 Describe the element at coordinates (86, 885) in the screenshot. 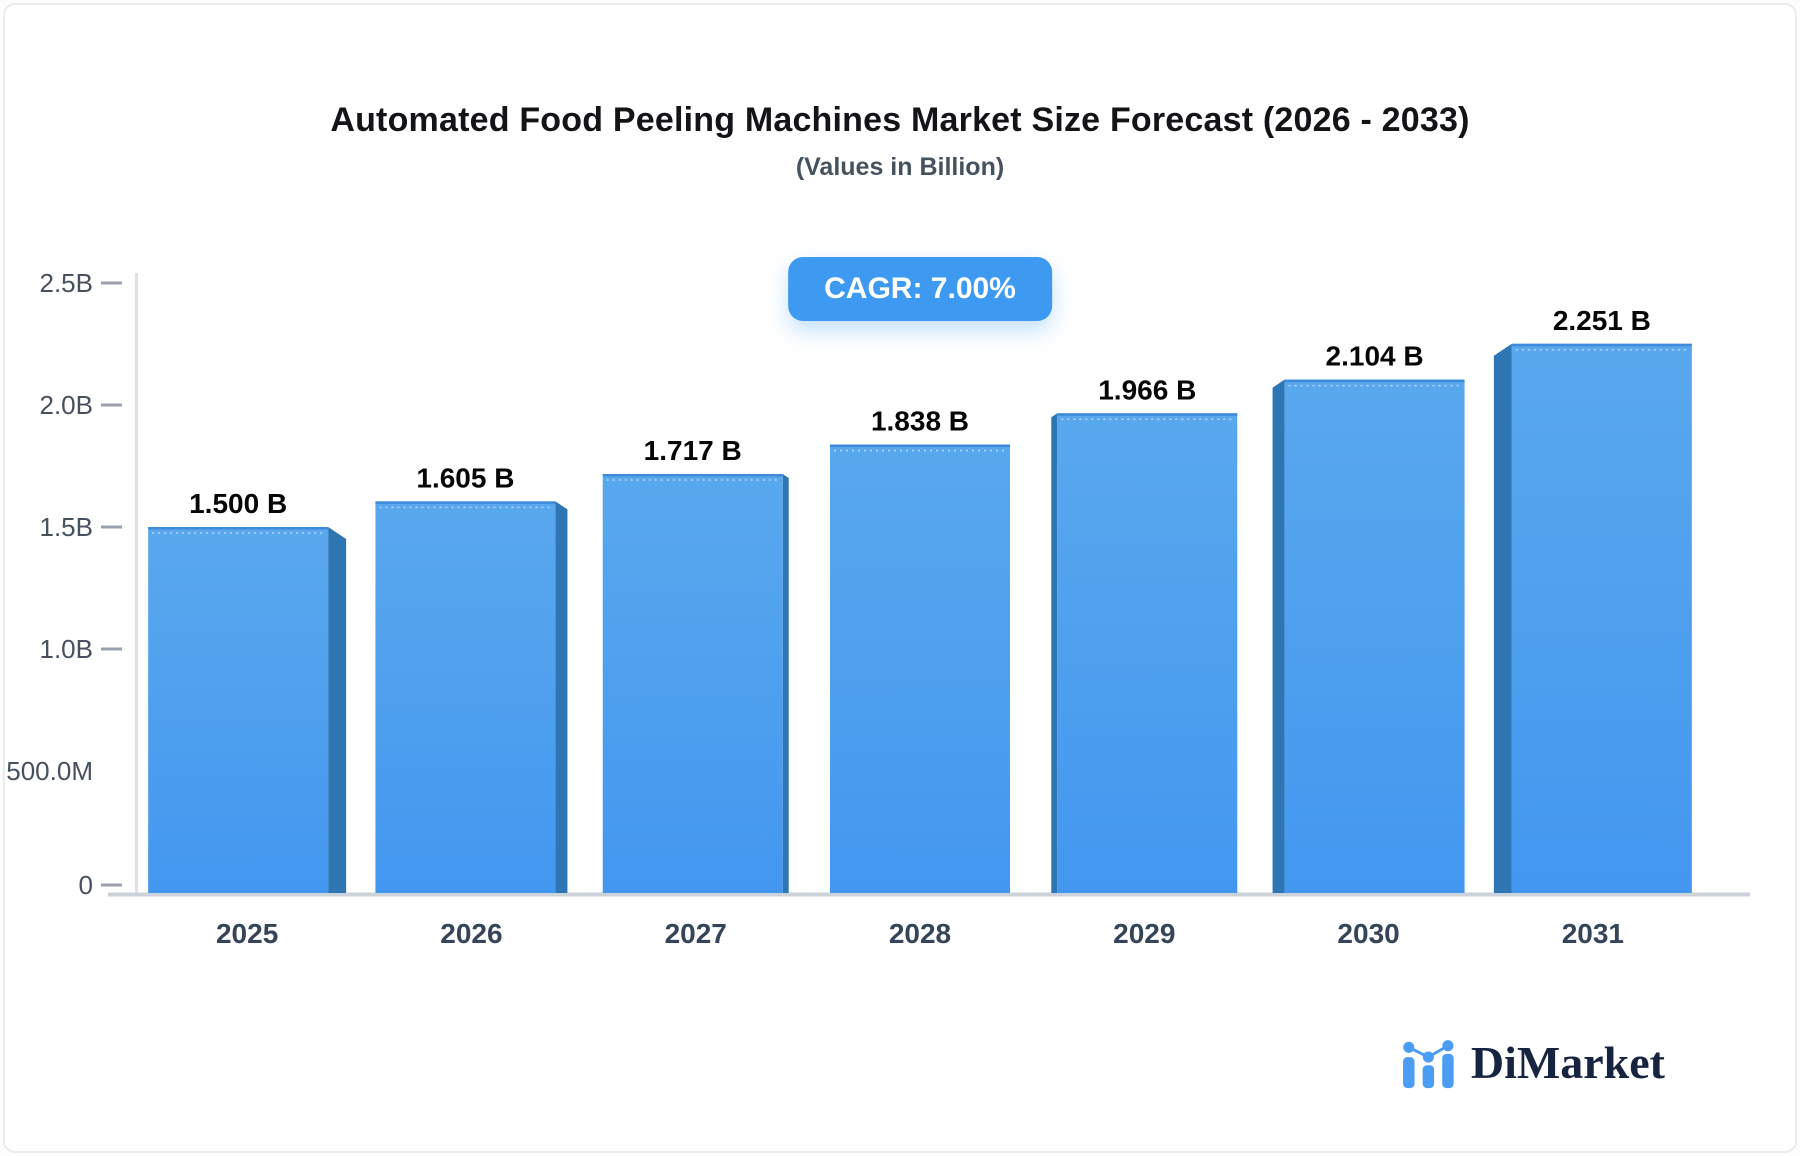

I see `y-axis-tick-label: 0` at that location.